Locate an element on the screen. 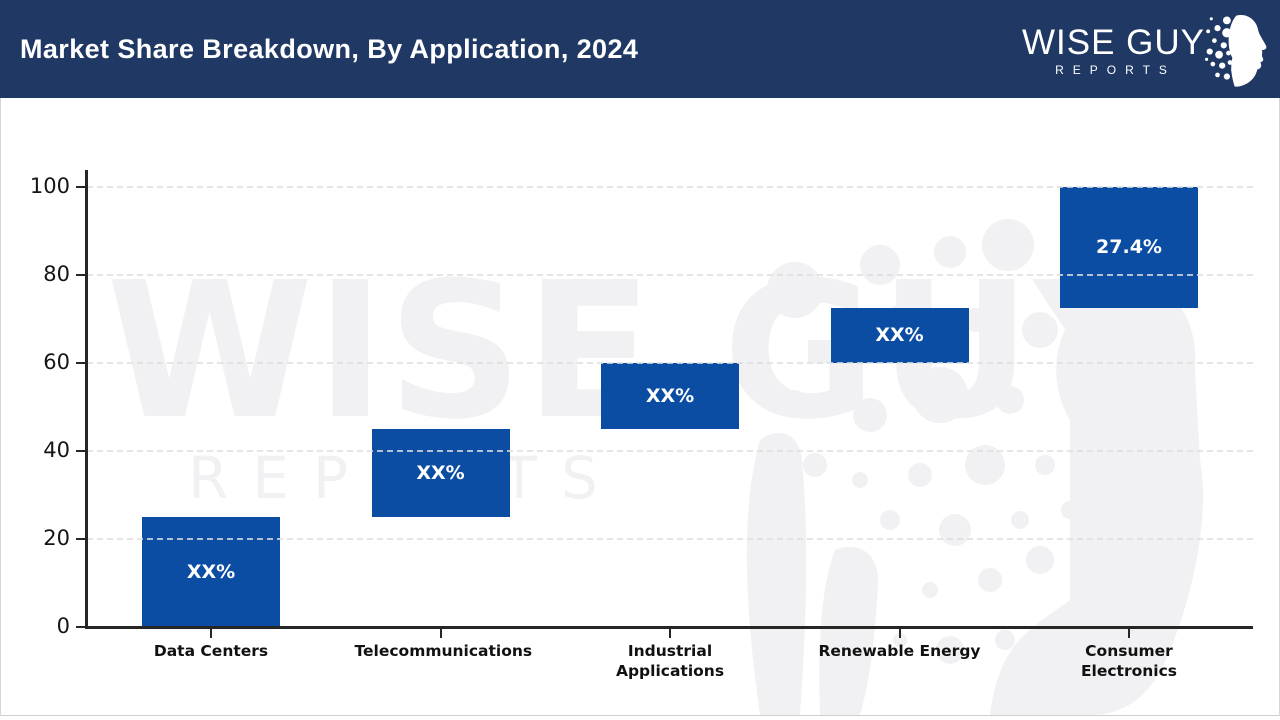  bar-telecommunications: XX% is located at coordinates (440, 473).